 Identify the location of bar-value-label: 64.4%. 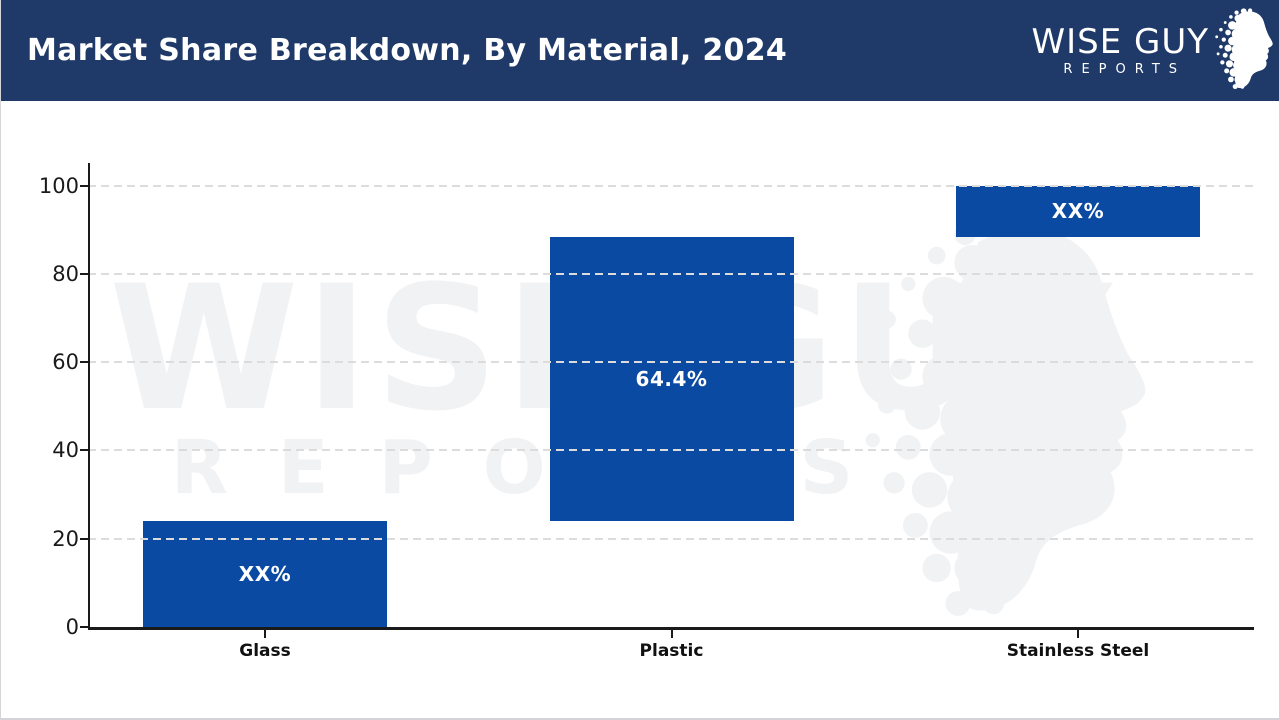
(671, 378).